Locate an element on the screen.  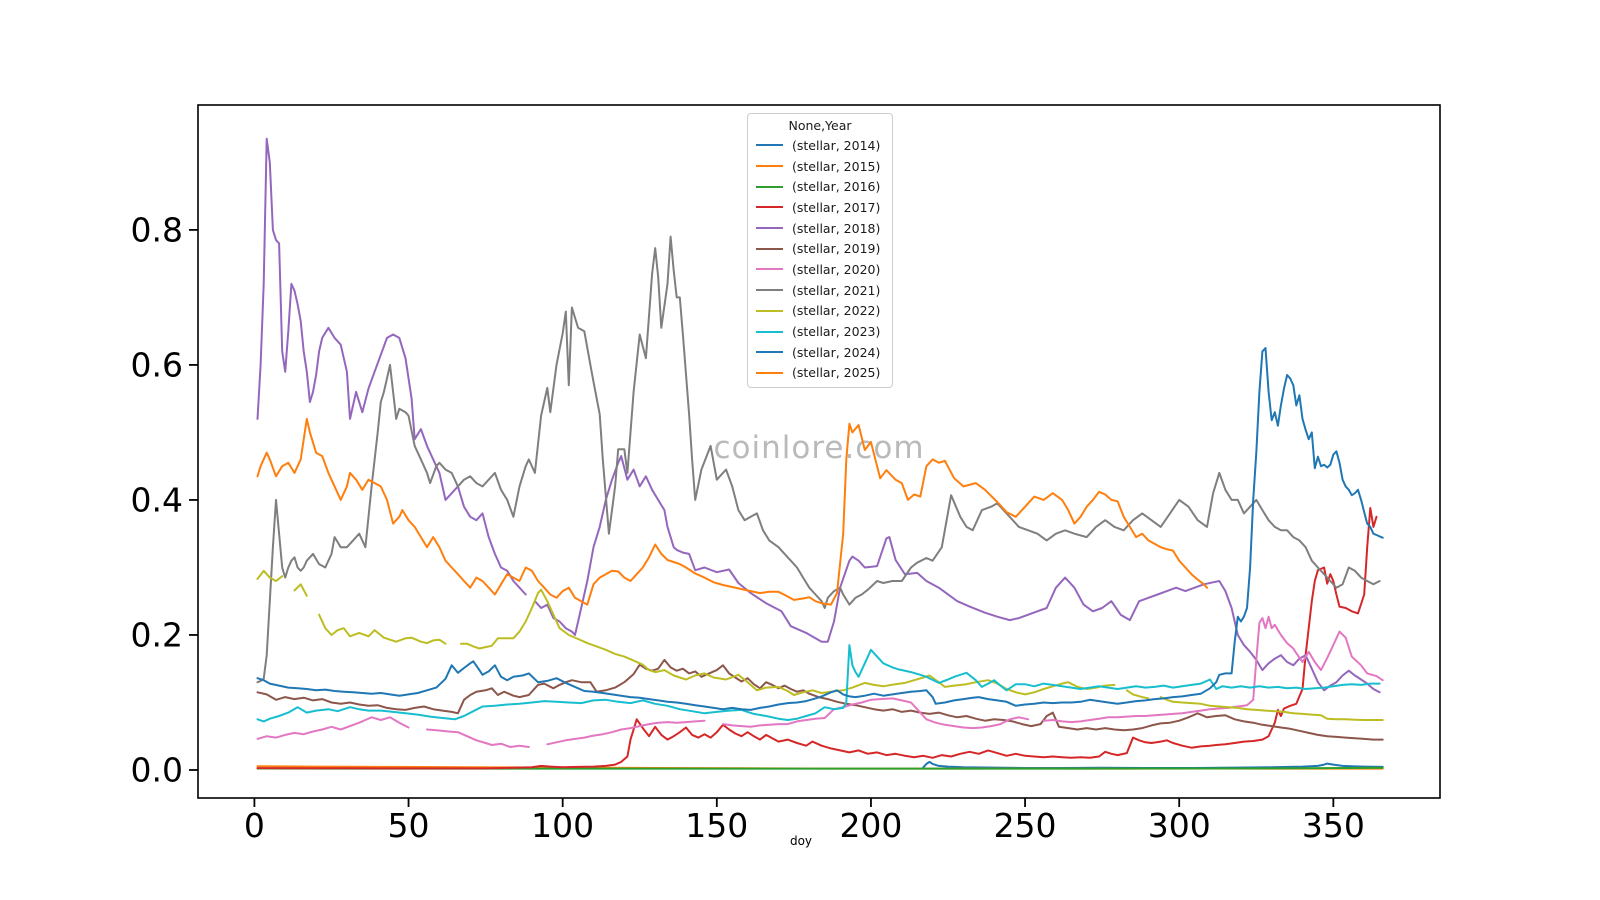
legend-item-label: (stellar, 2015) is located at coordinates (836, 166).